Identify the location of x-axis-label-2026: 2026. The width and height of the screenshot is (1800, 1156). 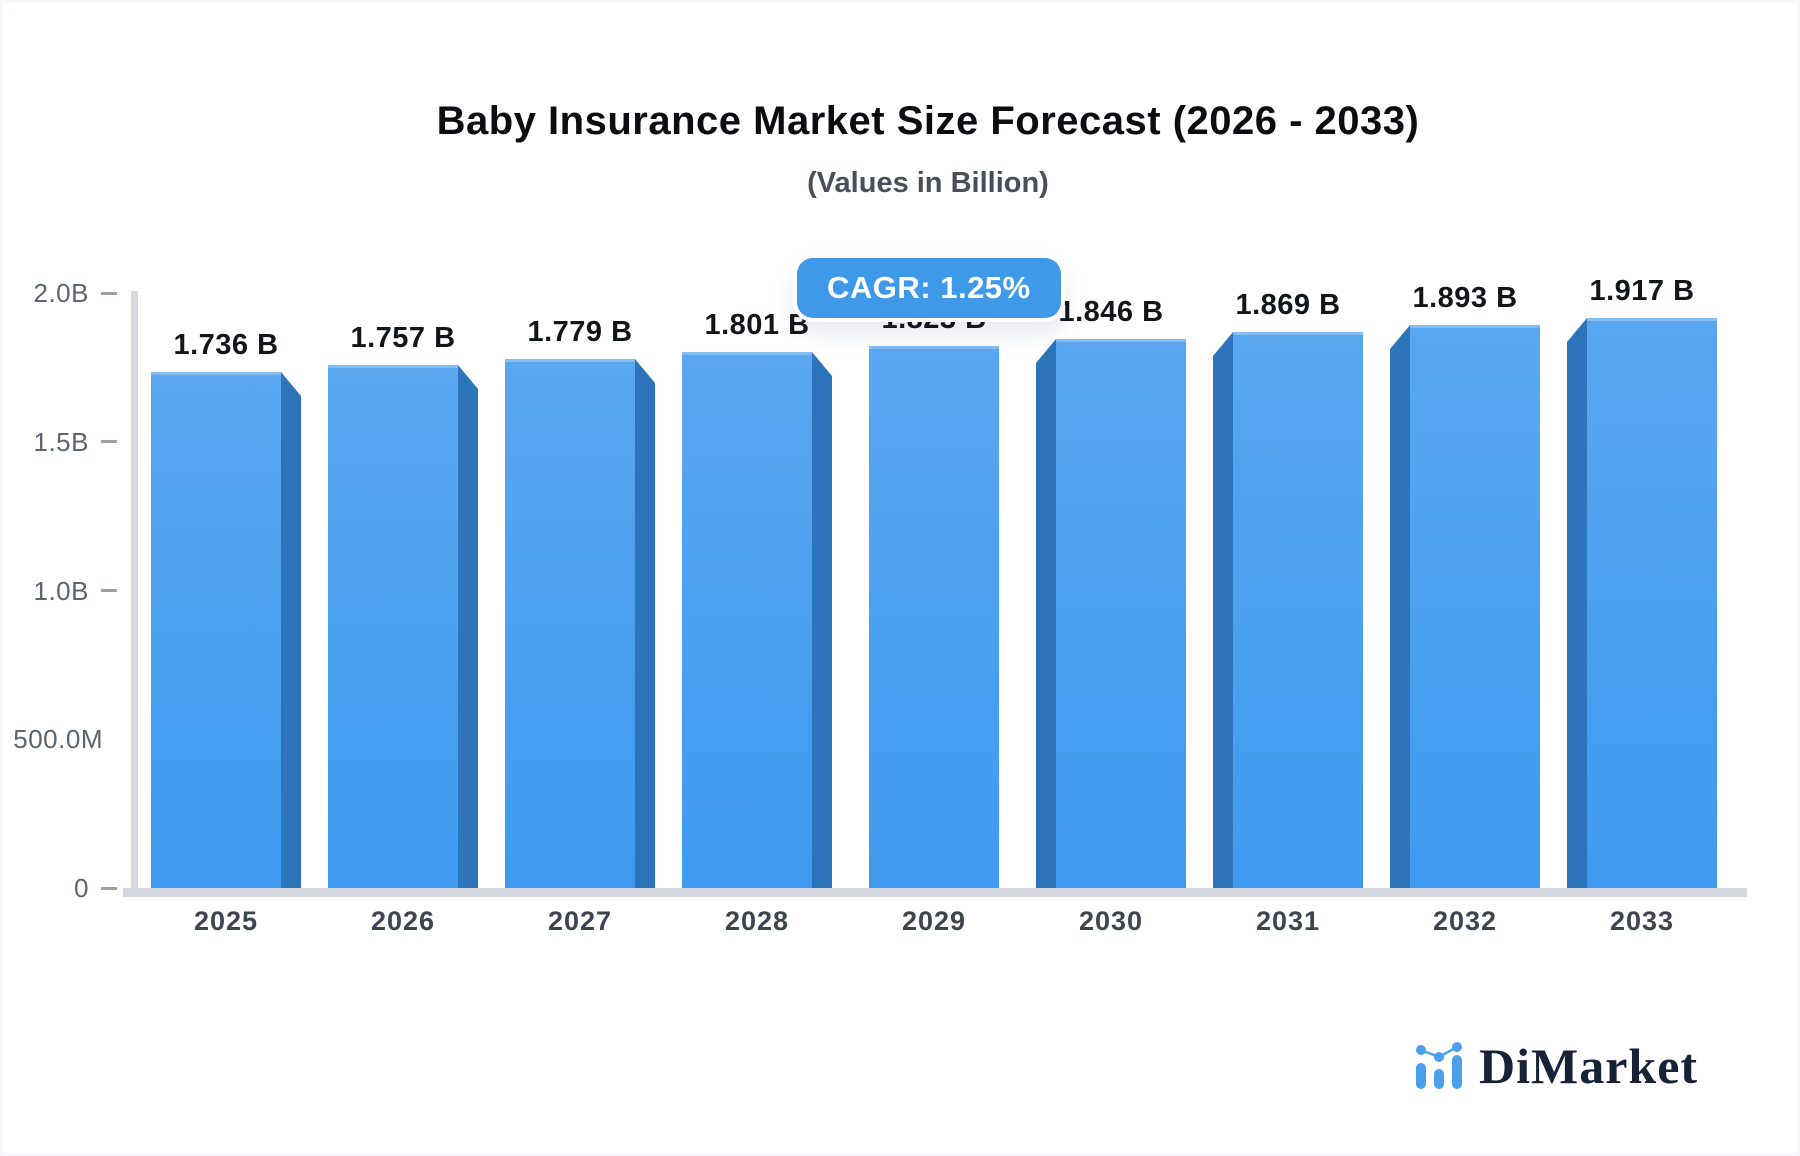
(403, 921).